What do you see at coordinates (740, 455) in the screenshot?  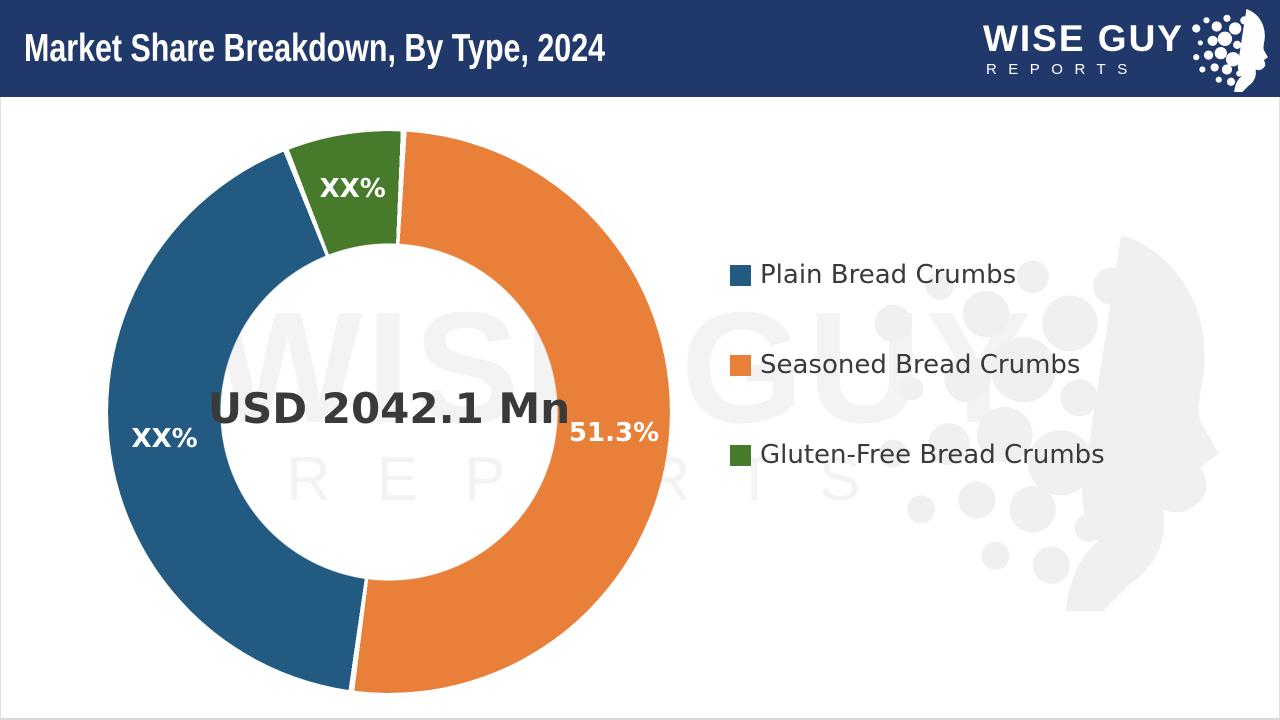 I see `legend-marker-glutenfree` at bounding box center [740, 455].